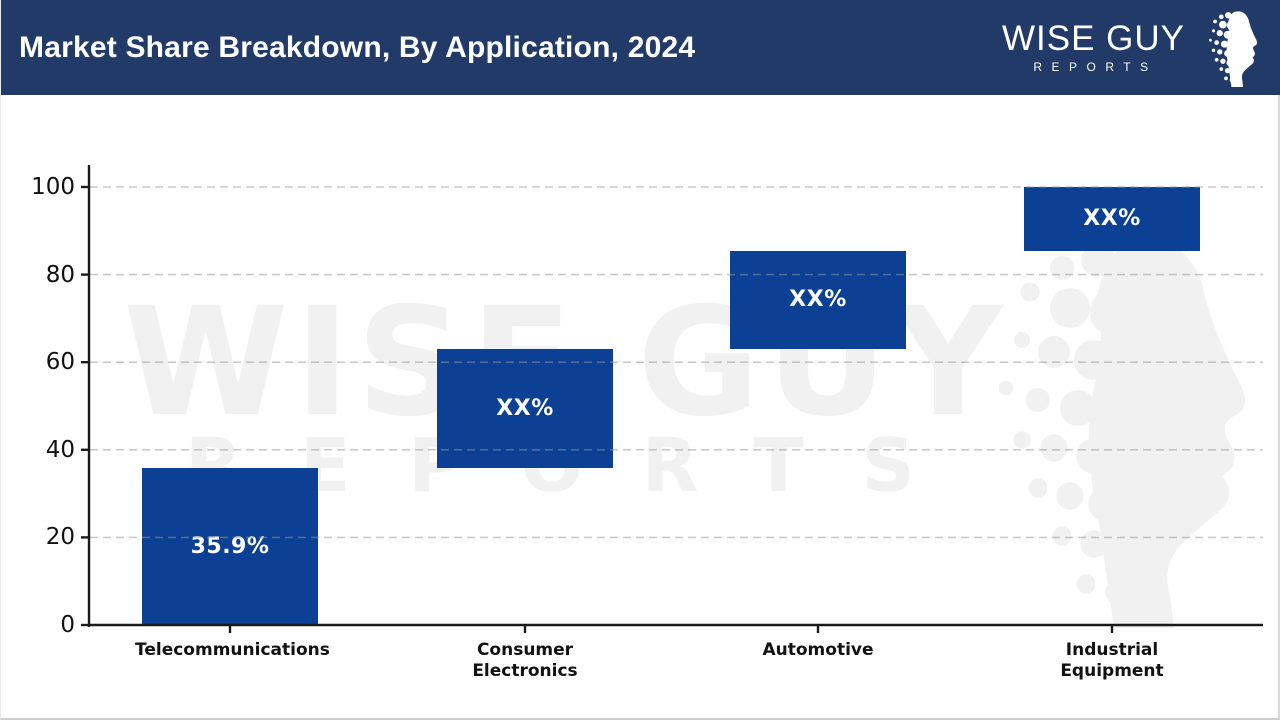 This screenshot has width=1280, height=720. Describe the element at coordinates (60, 449) in the screenshot. I see `y-tick-40: 40` at that location.